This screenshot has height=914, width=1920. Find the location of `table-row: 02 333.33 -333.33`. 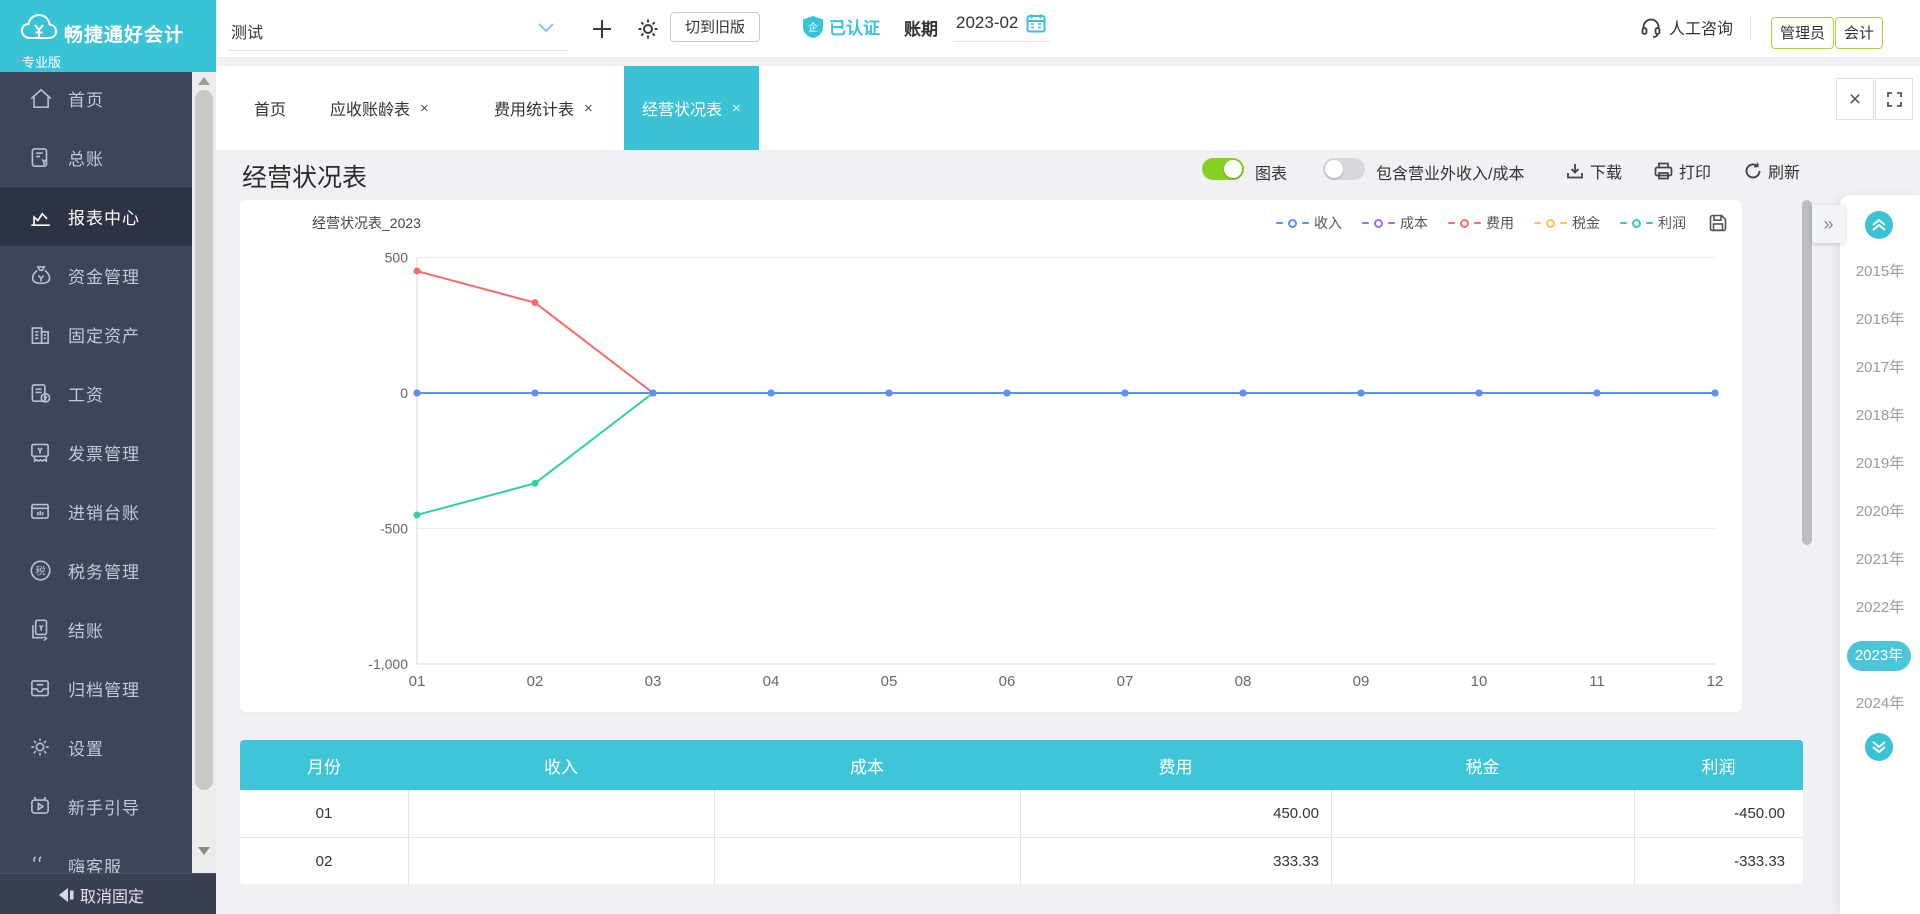

table-row: 02 333.33 -333.33 is located at coordinates (1021, 861).